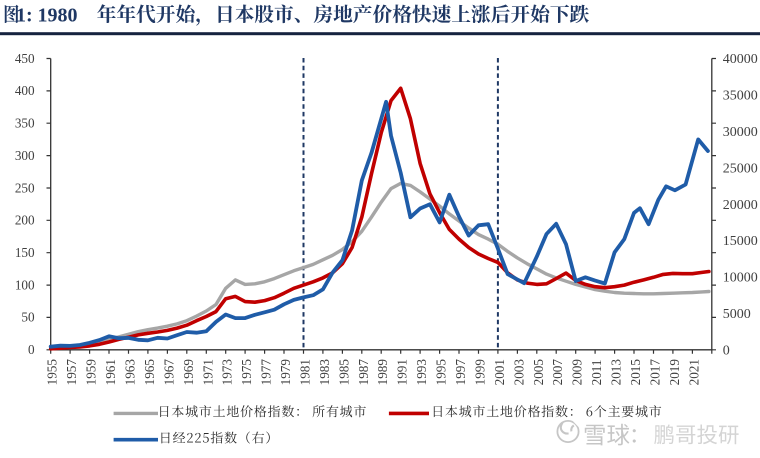 The image size is (760, 458). What do you see at coordinates (71, 372) in the screenshot?
I see `svg-text: 1957` at bounding box center [71, 372].